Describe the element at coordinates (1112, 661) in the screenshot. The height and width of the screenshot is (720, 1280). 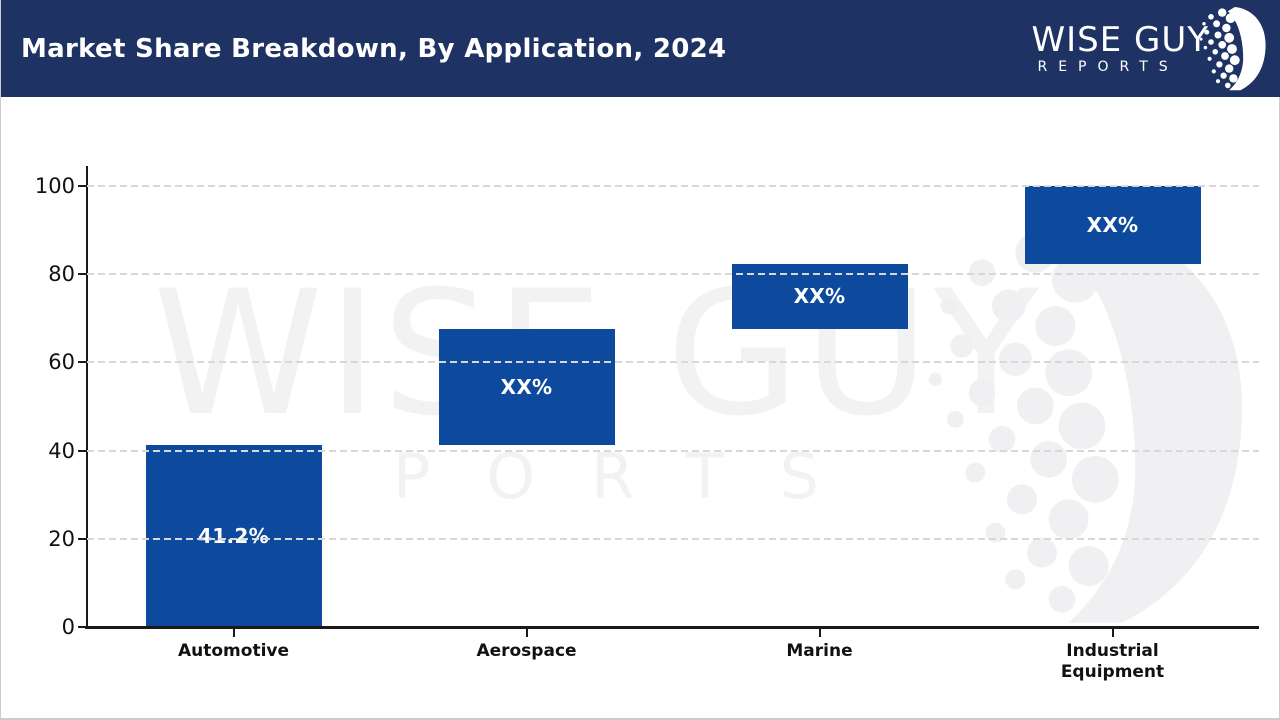
I see `x-axis-tick-label: Industrial Equipment` at that location.